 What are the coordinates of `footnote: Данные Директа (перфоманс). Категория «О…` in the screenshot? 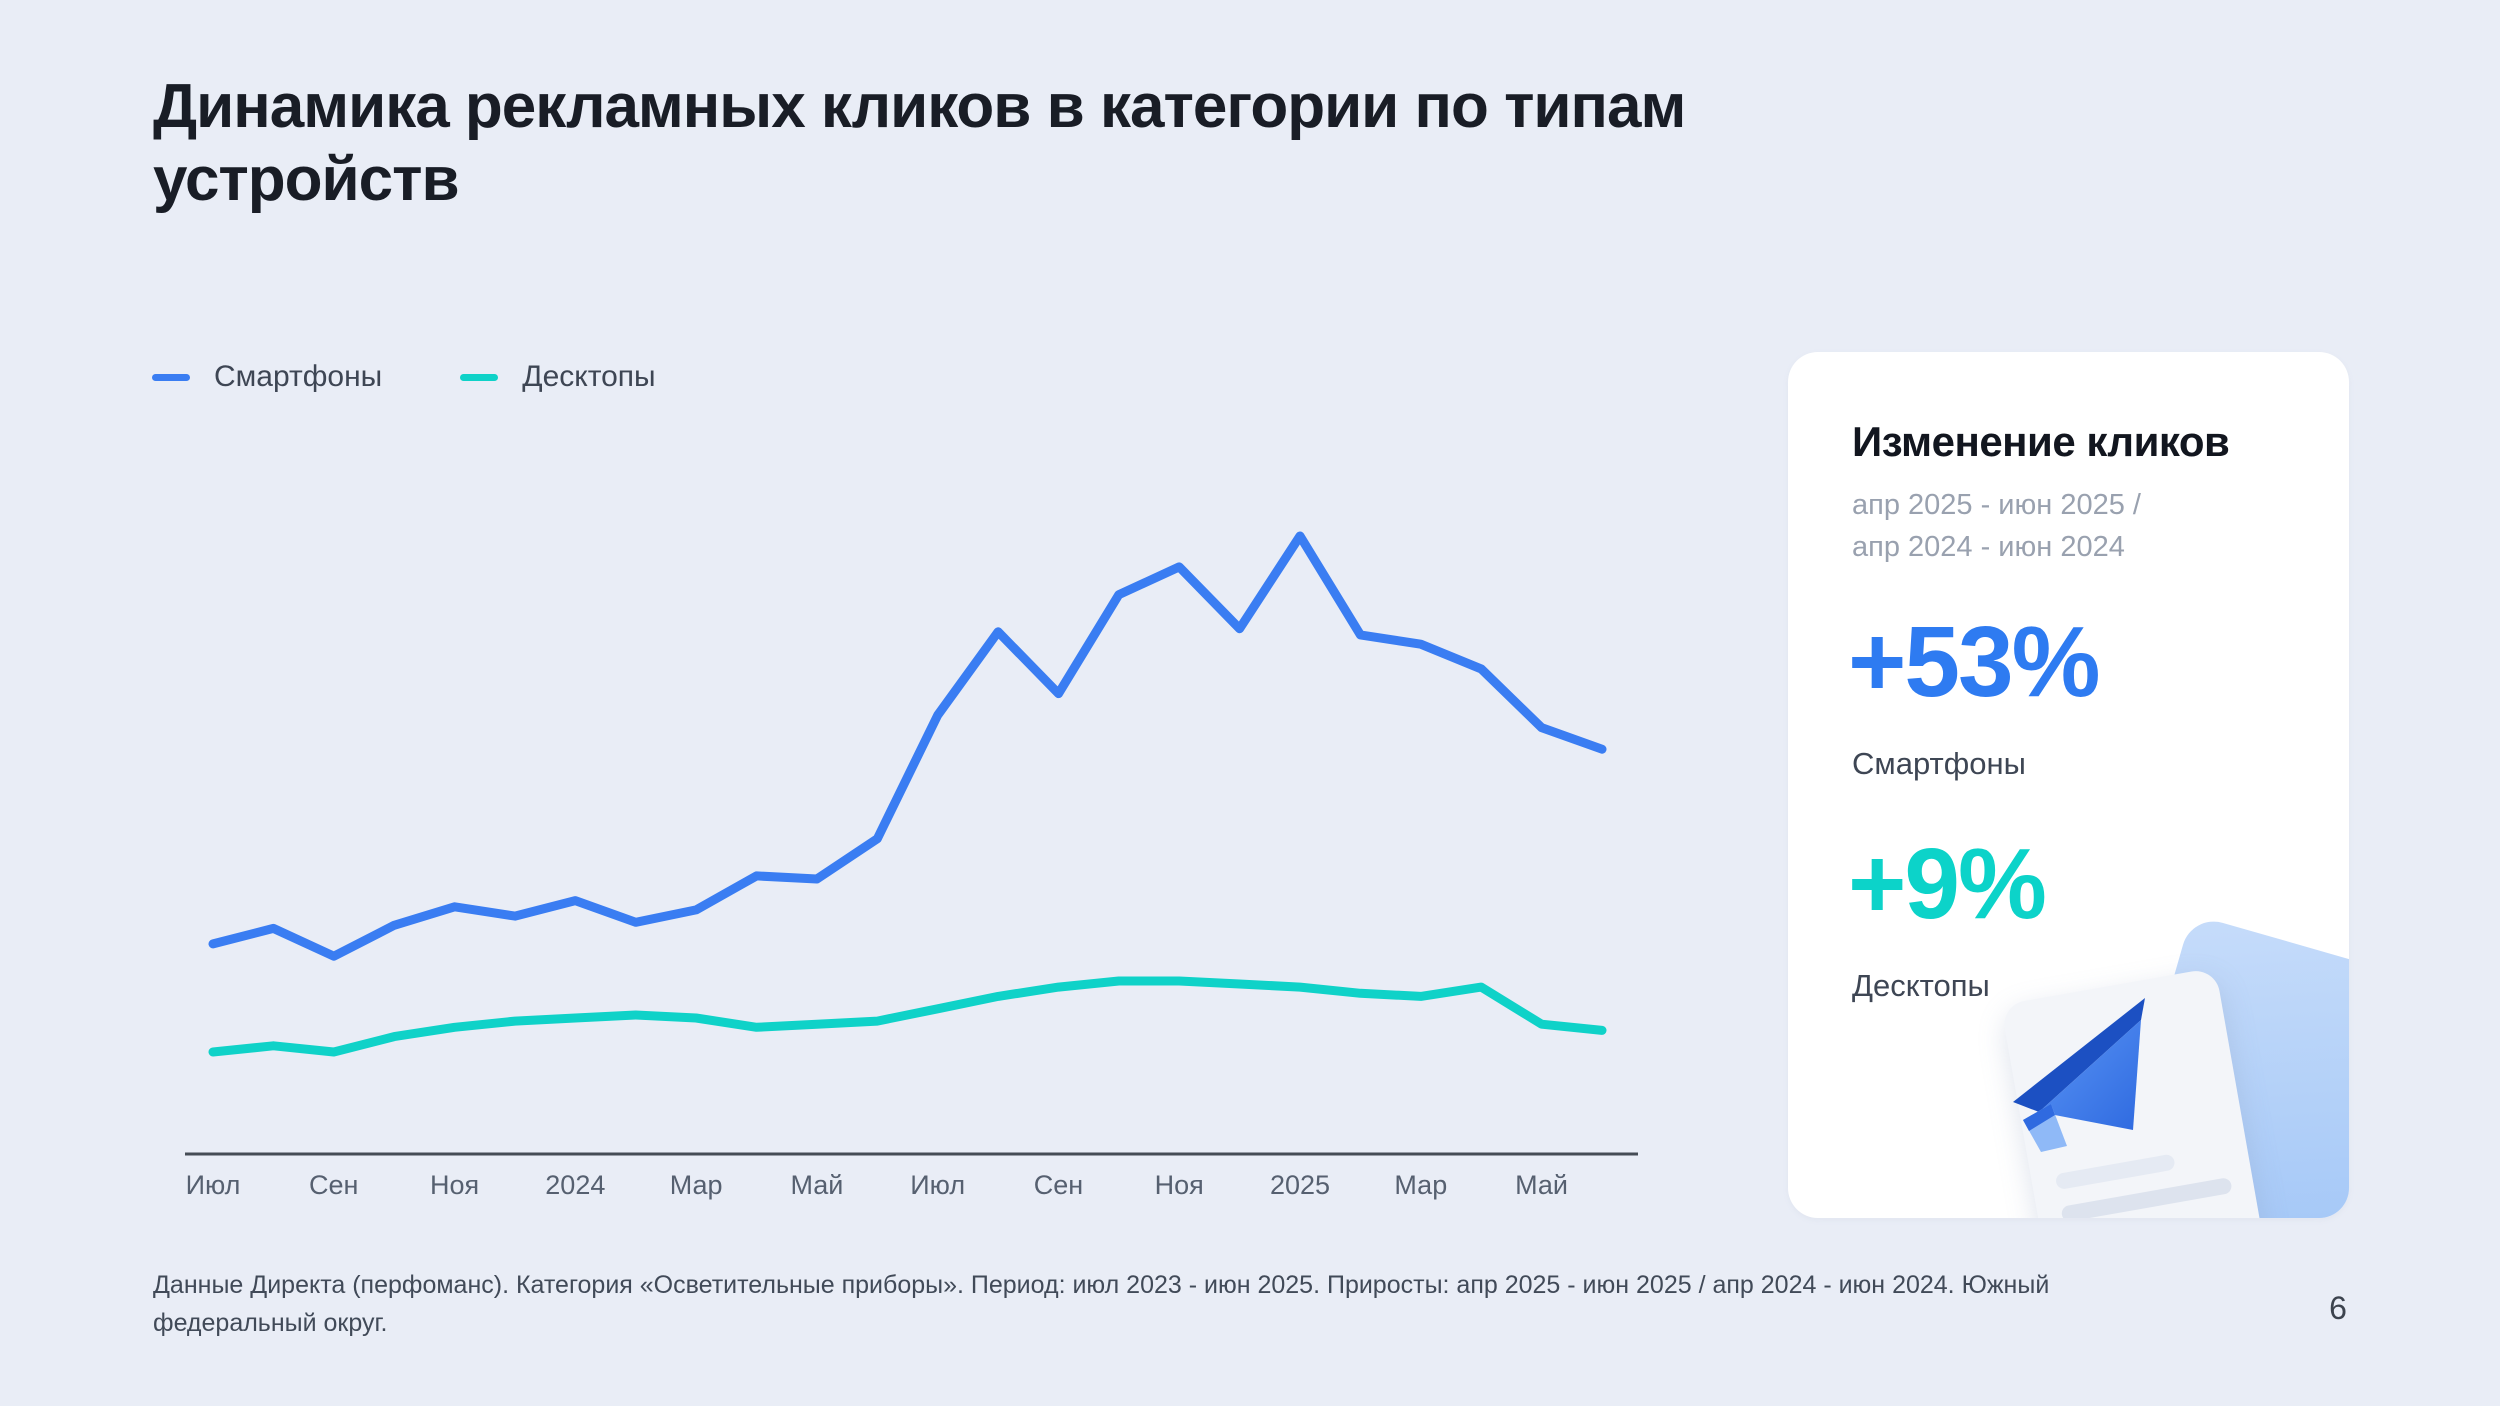 It's located at (1101, 1304).